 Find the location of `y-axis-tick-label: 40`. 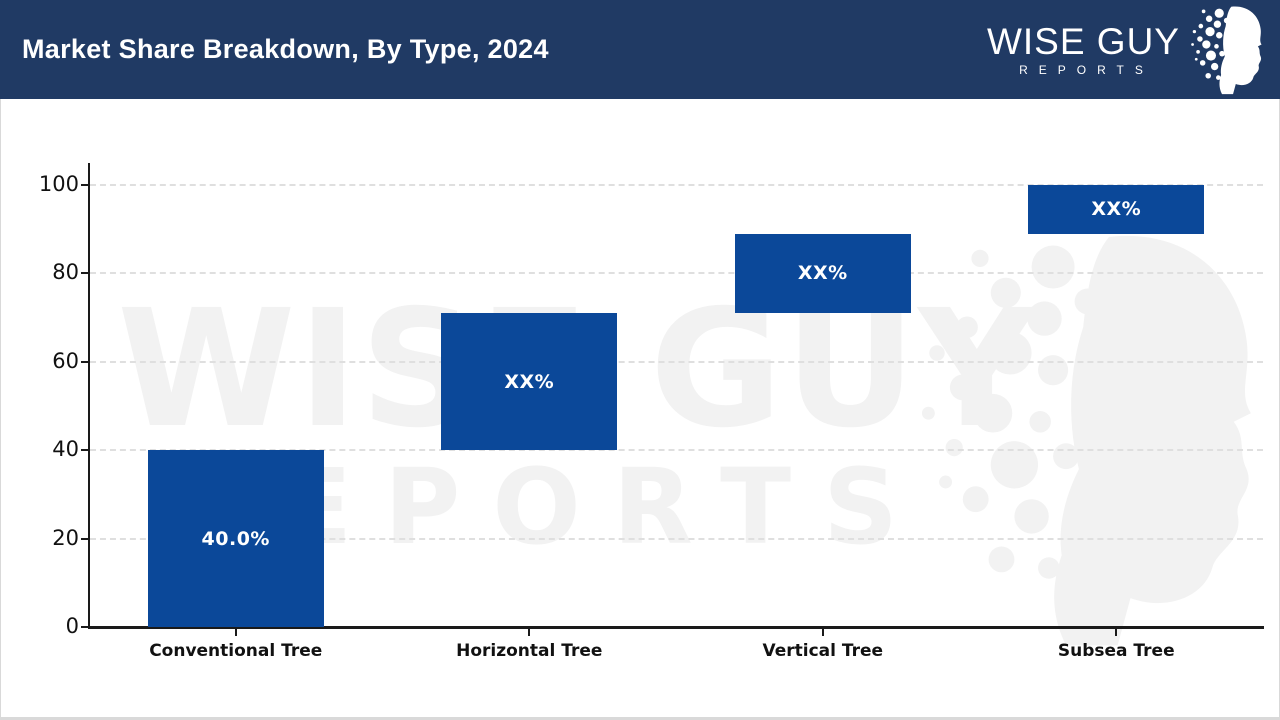

y-axis-tick-label: 40 is located at coordinates (65, 449).